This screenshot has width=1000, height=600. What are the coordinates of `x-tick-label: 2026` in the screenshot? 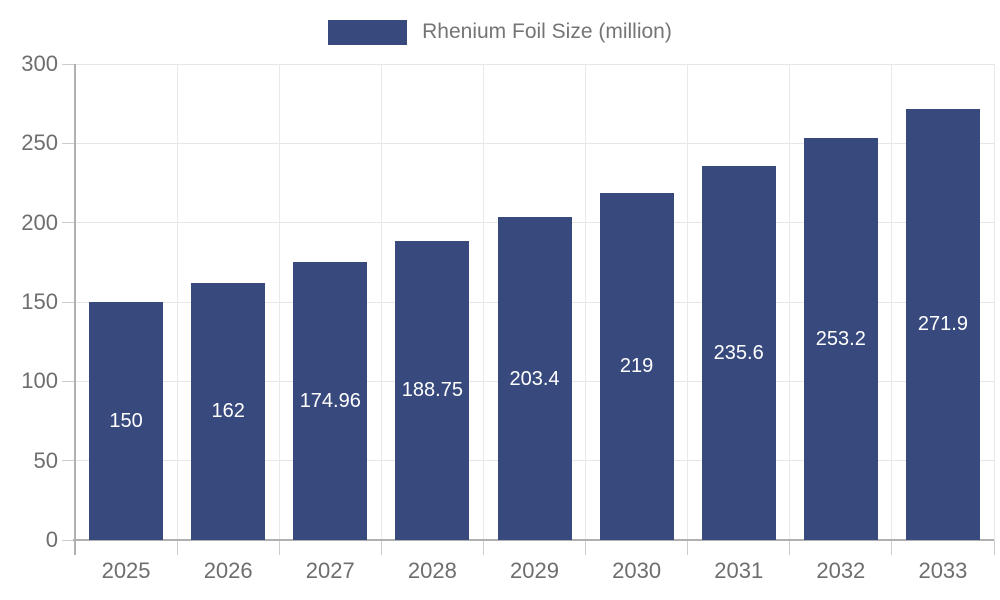 It's located at (228, 570).